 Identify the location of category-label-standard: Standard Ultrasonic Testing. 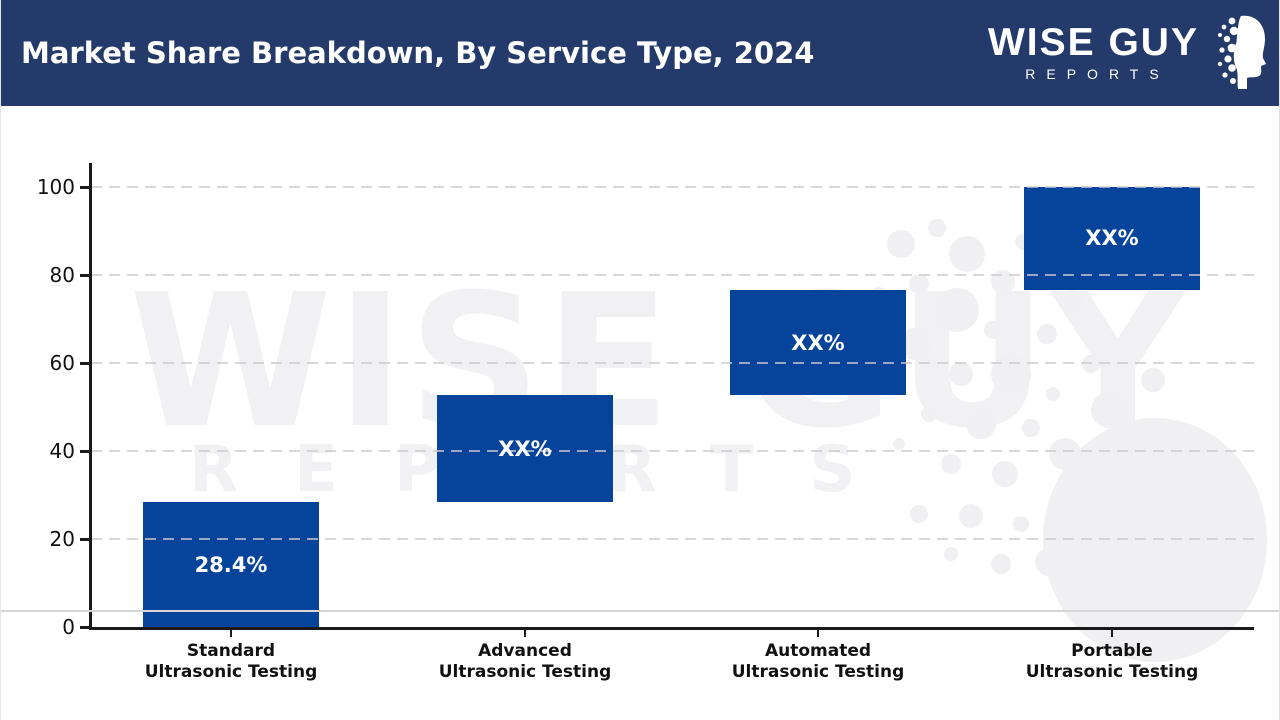
(231, 661).